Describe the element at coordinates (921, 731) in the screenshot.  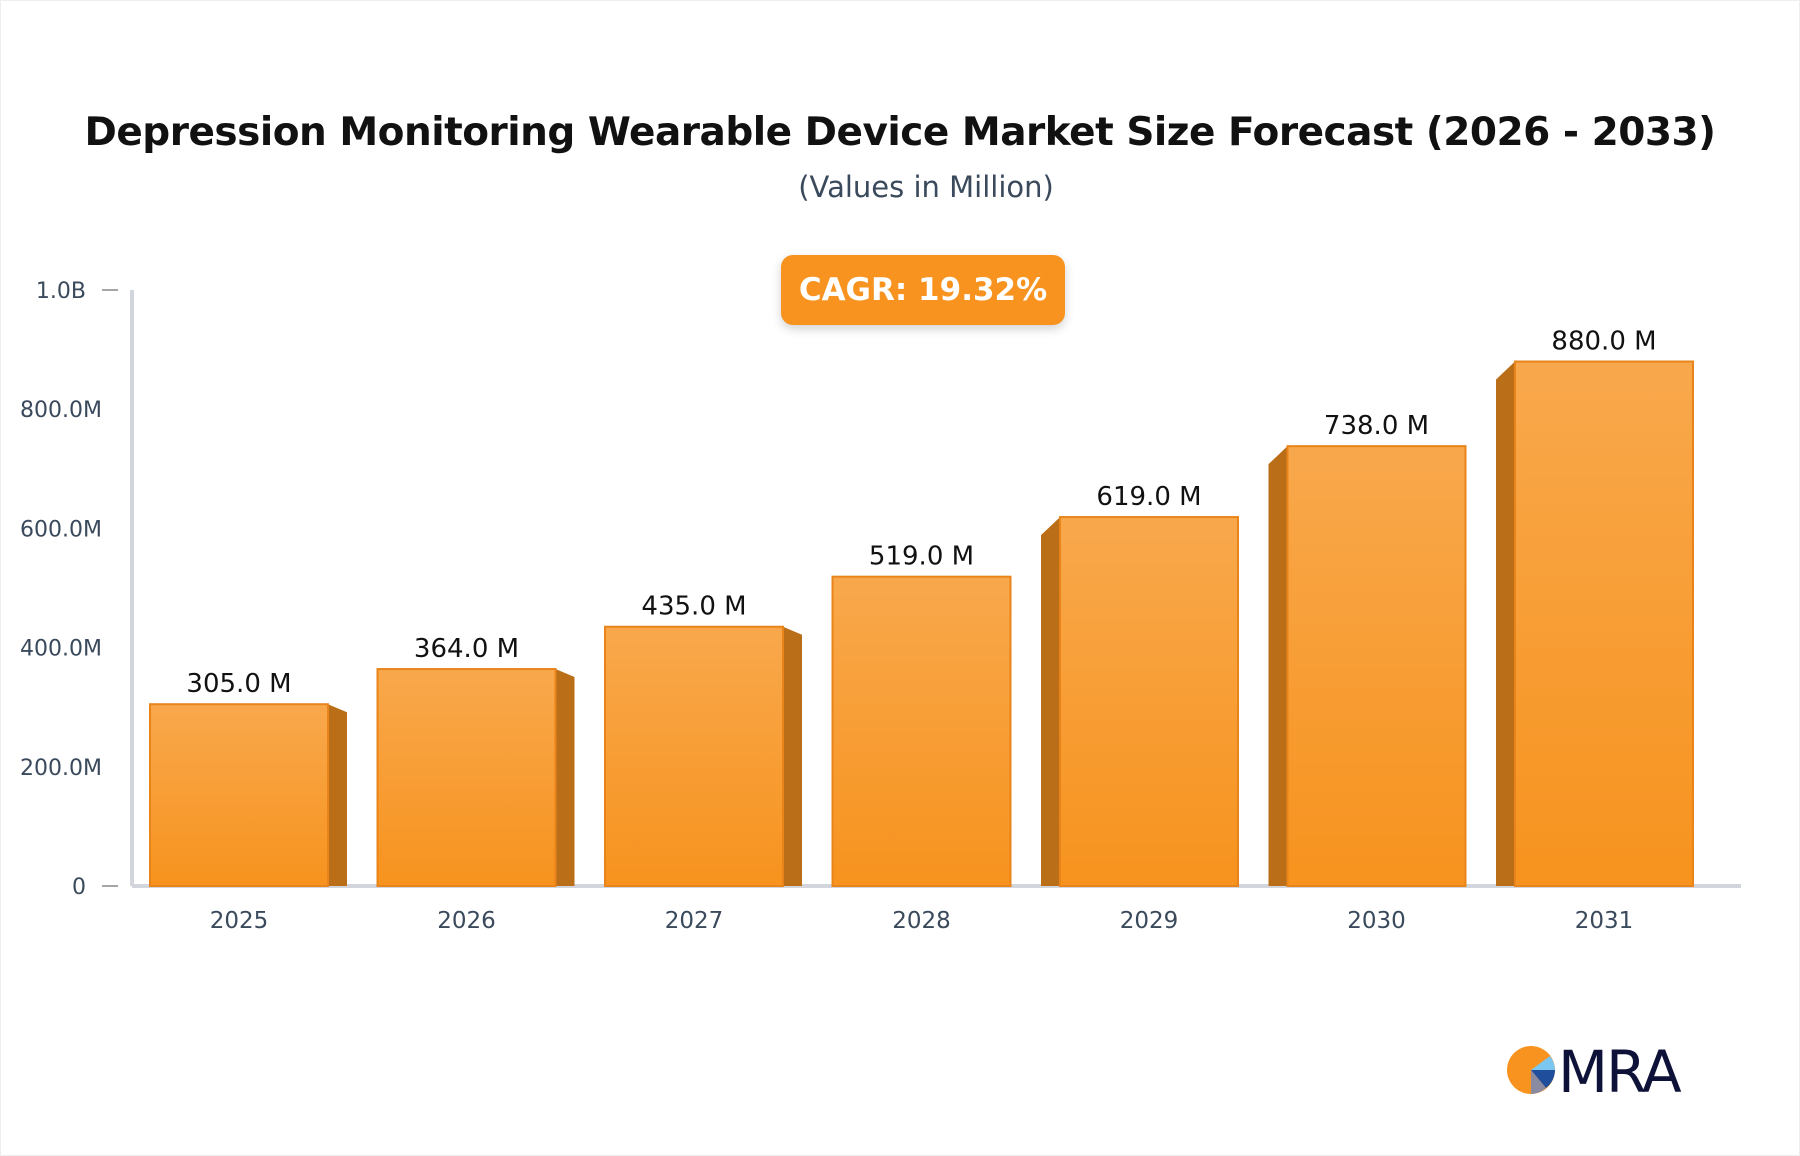
I see `bar-2028` at that location.